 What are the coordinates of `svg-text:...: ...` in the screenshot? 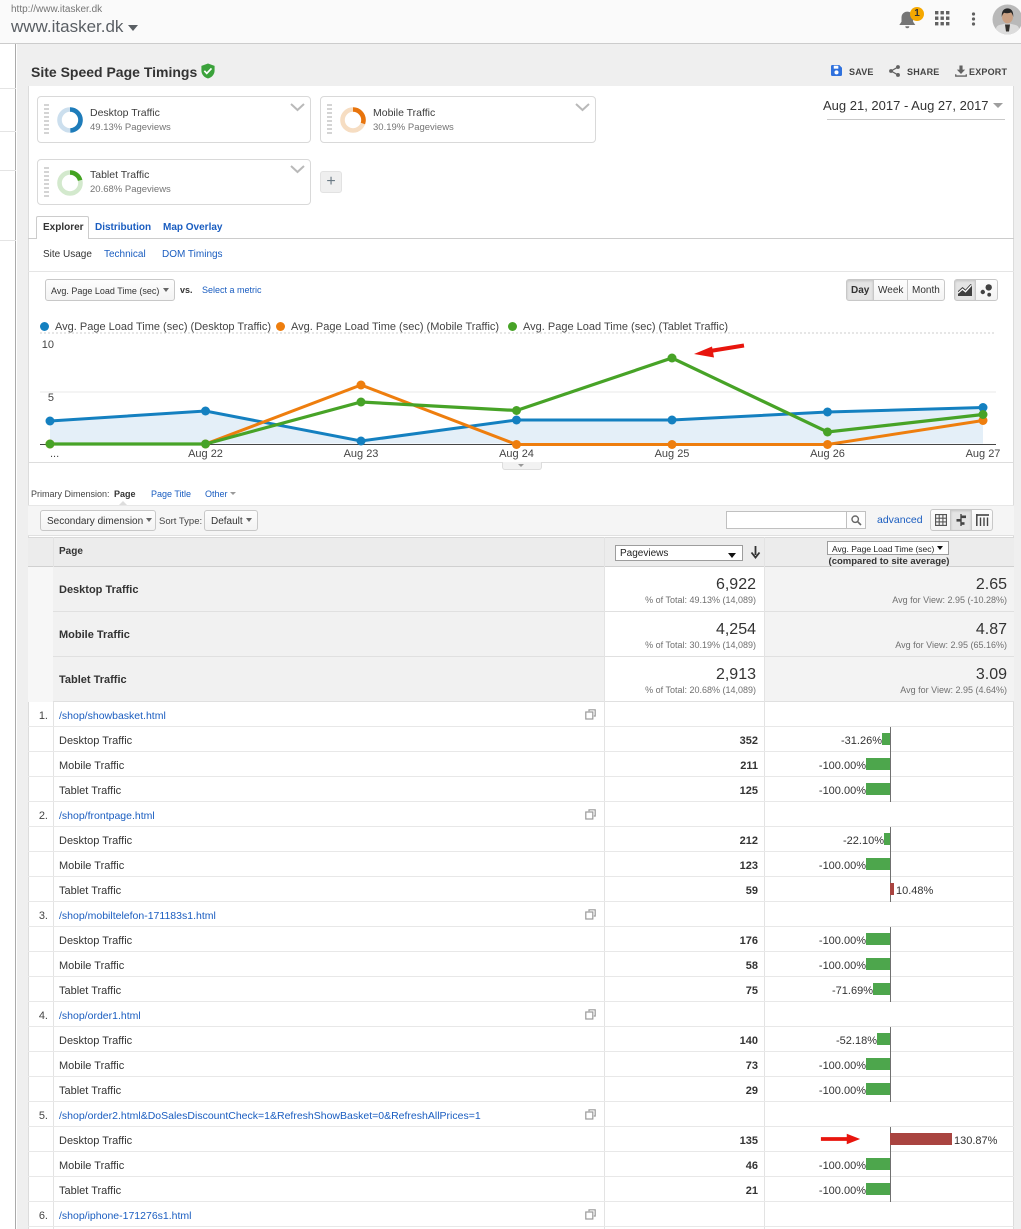 It's located at (54, 454).